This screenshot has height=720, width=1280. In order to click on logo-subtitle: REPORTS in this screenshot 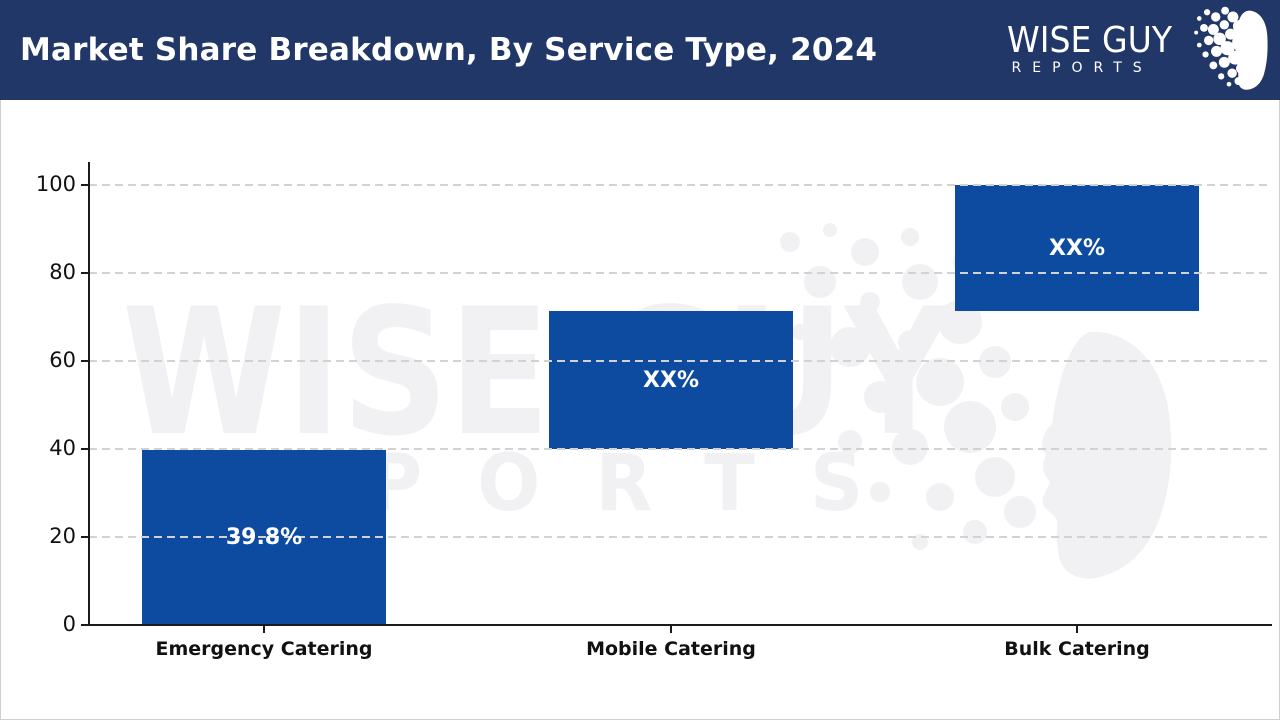, I will do `click(1082, 68)`.